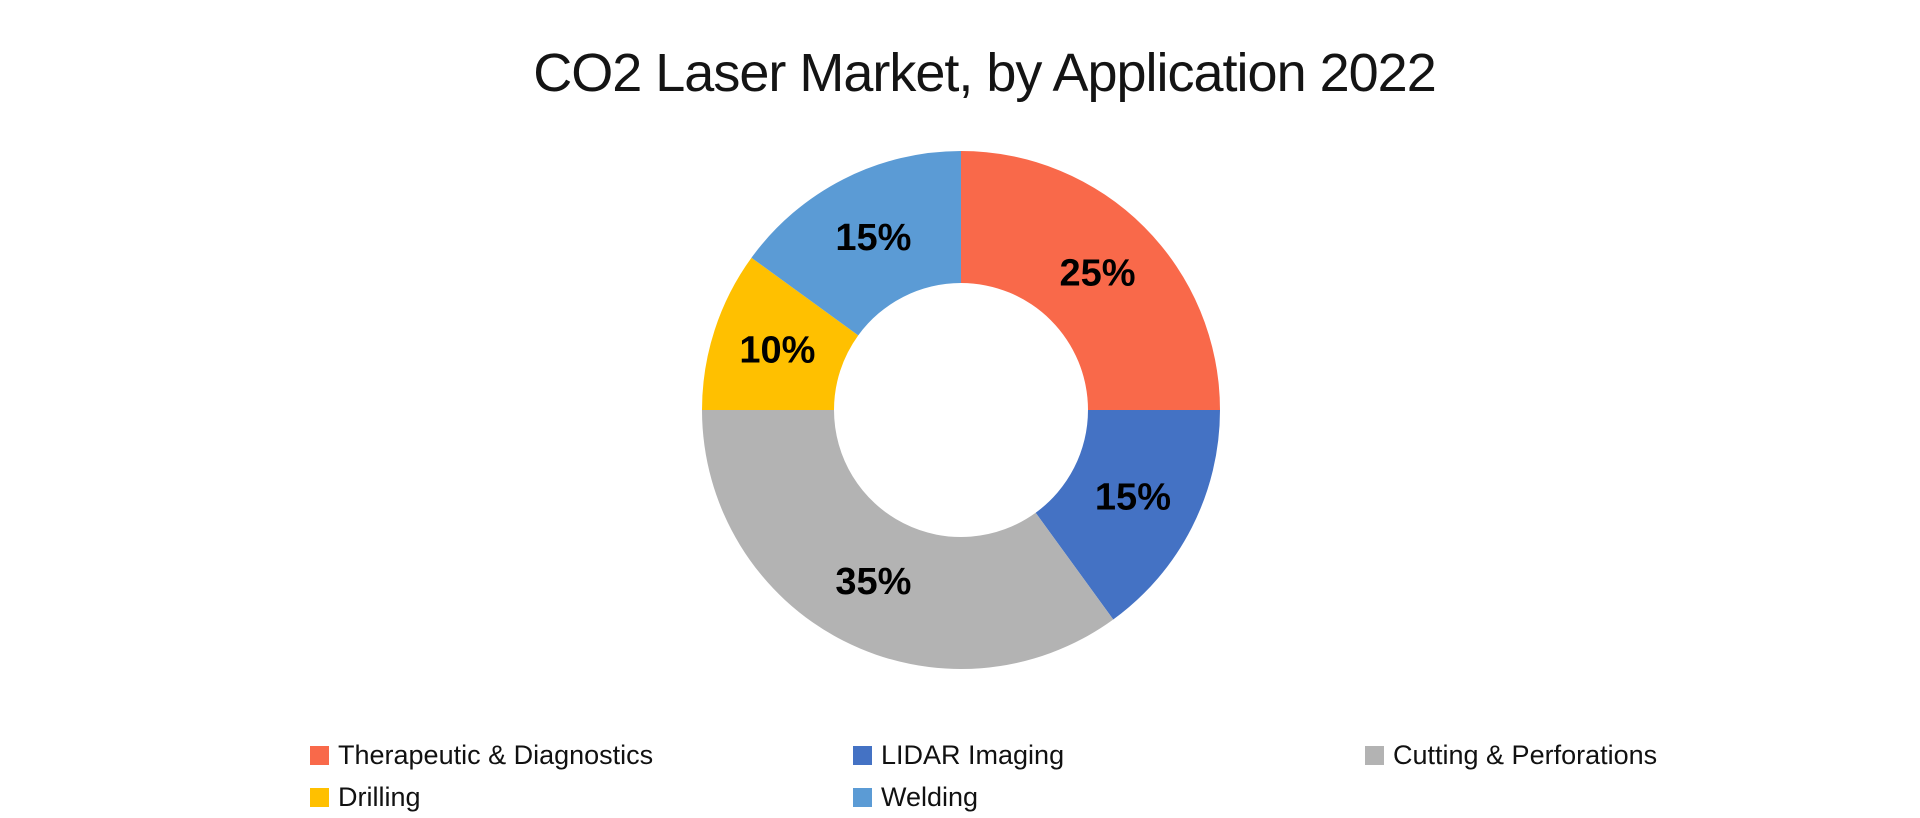 The height and width of the screenshot is (818, 1920). What do you see at coordinates (1109, 797) in the screenshot?
I see `legend-item-welding: Welding` at bounding box center [1109, 797].